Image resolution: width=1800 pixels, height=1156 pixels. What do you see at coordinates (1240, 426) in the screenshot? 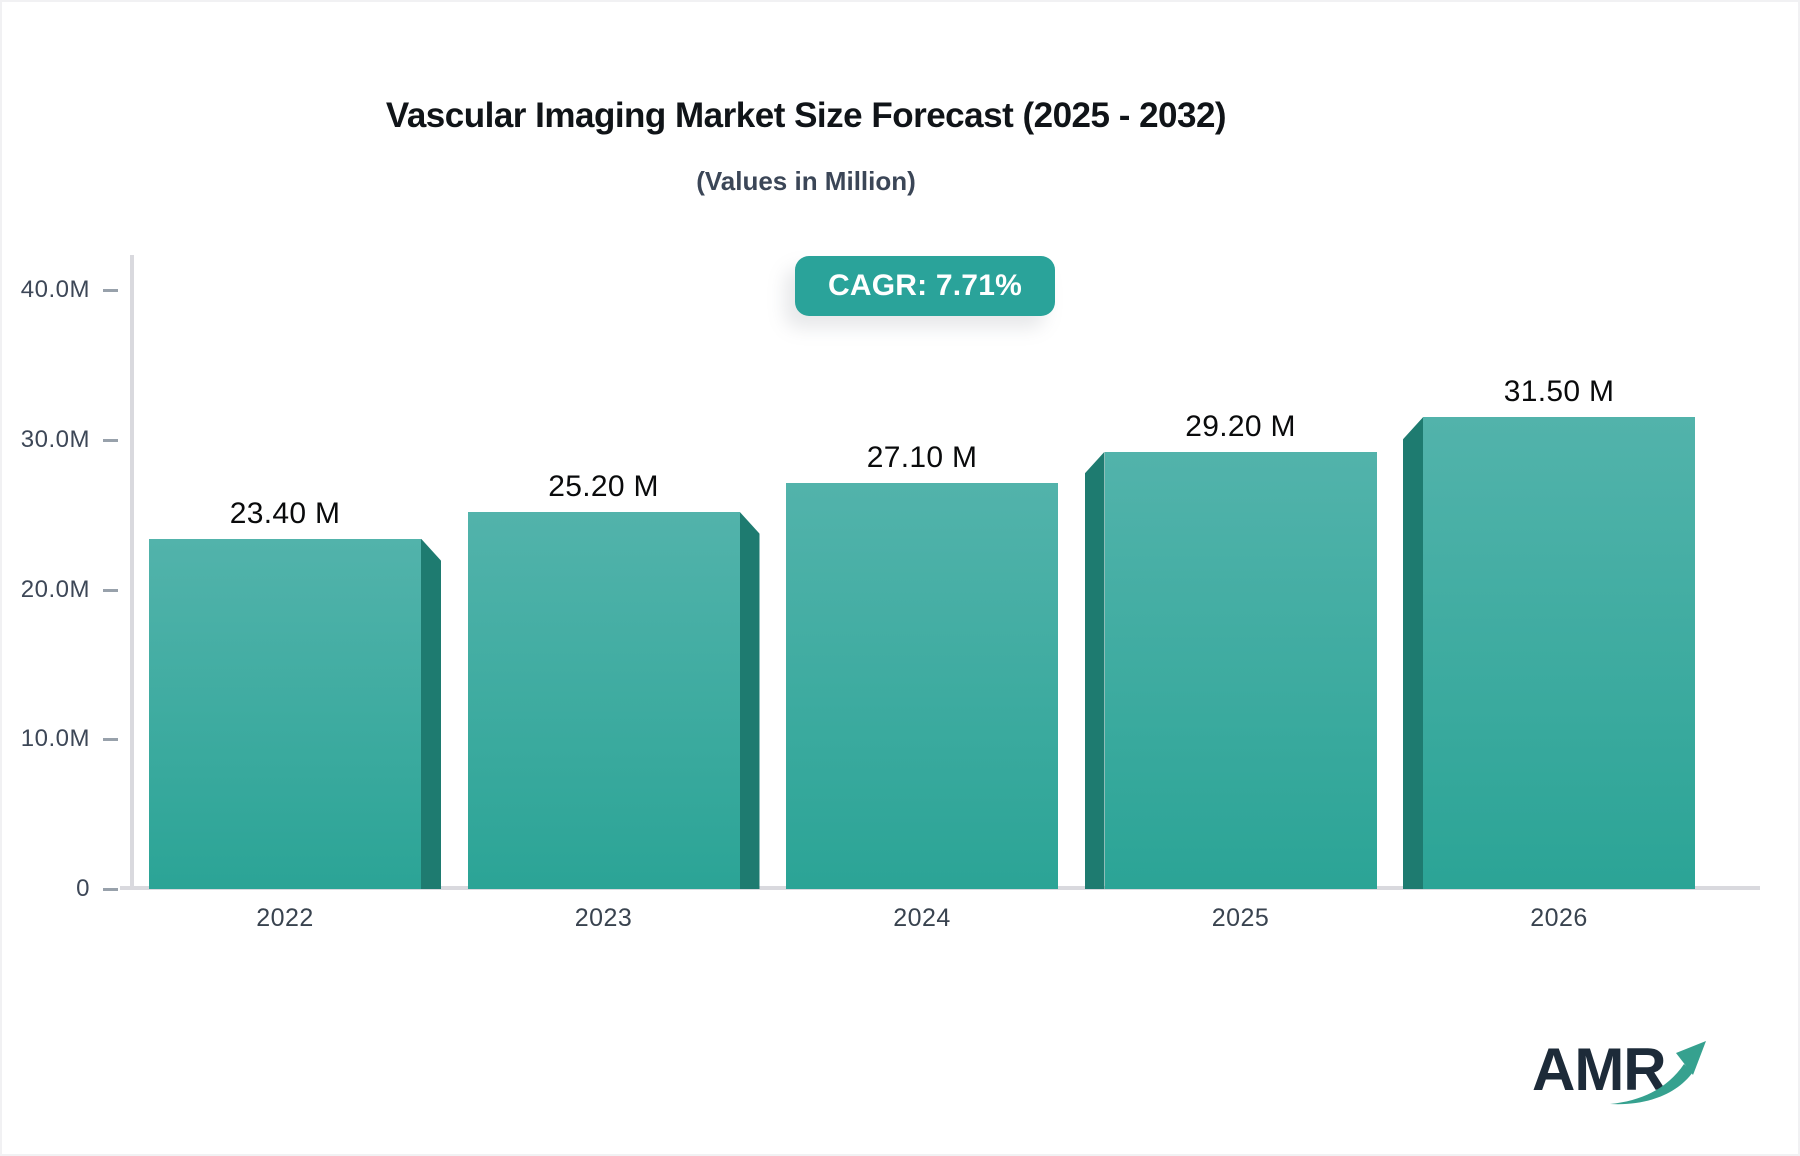
I see `bar-value-label: 29.20 M` at bounding box center [1240, 426].